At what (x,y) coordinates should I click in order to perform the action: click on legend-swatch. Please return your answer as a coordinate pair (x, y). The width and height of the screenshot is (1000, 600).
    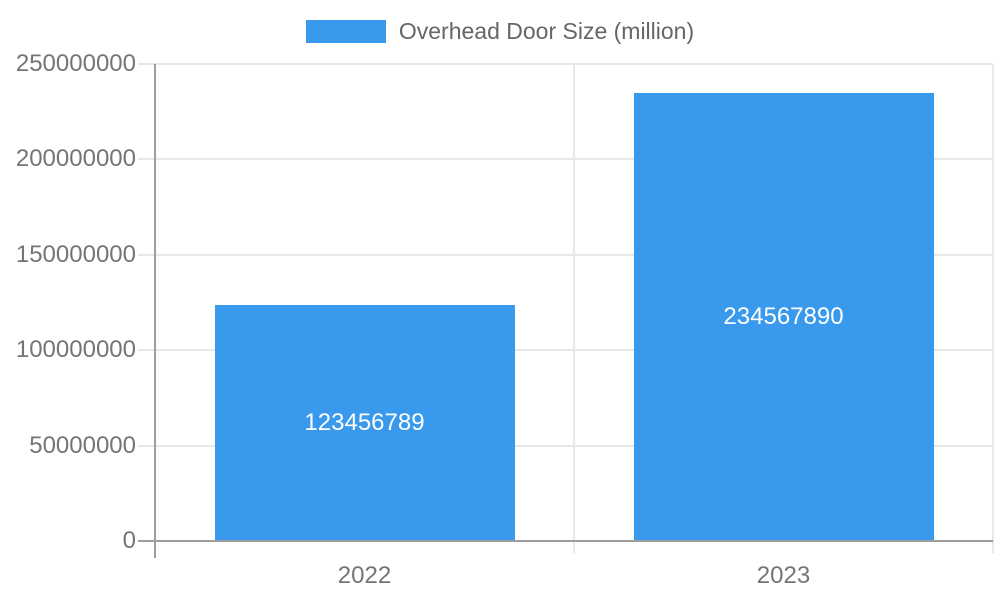
    Looking at the image, I should click on (345, 31).